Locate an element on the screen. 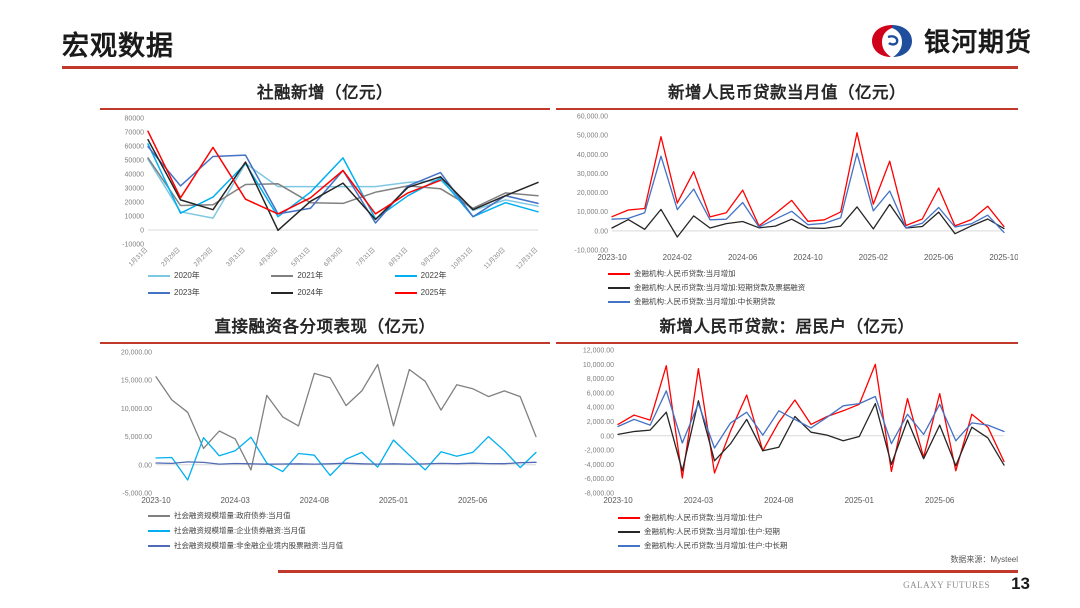 Image resolution: width=1080 pixels, height=608 pixels. svg-text: 2025-01 is located at coordinates (394, 500).